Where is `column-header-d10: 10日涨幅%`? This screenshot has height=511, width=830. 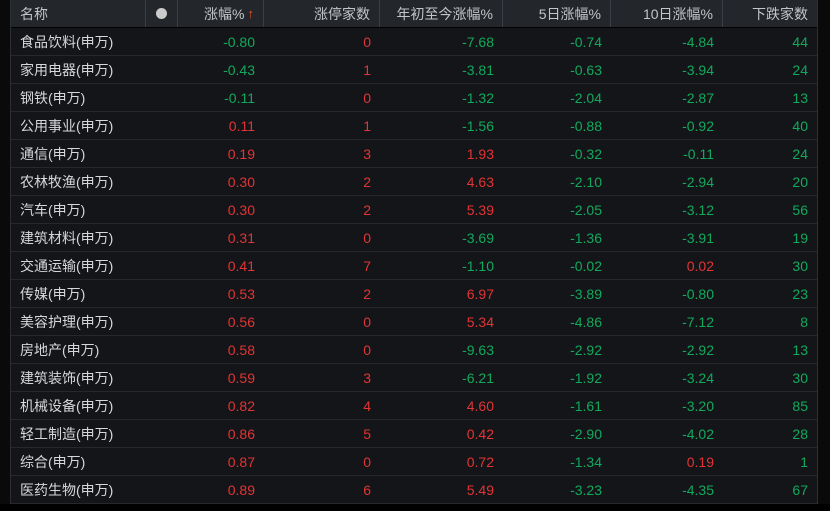 column-header-d10: 10日涨幅% is located at coordinates (667, 13).